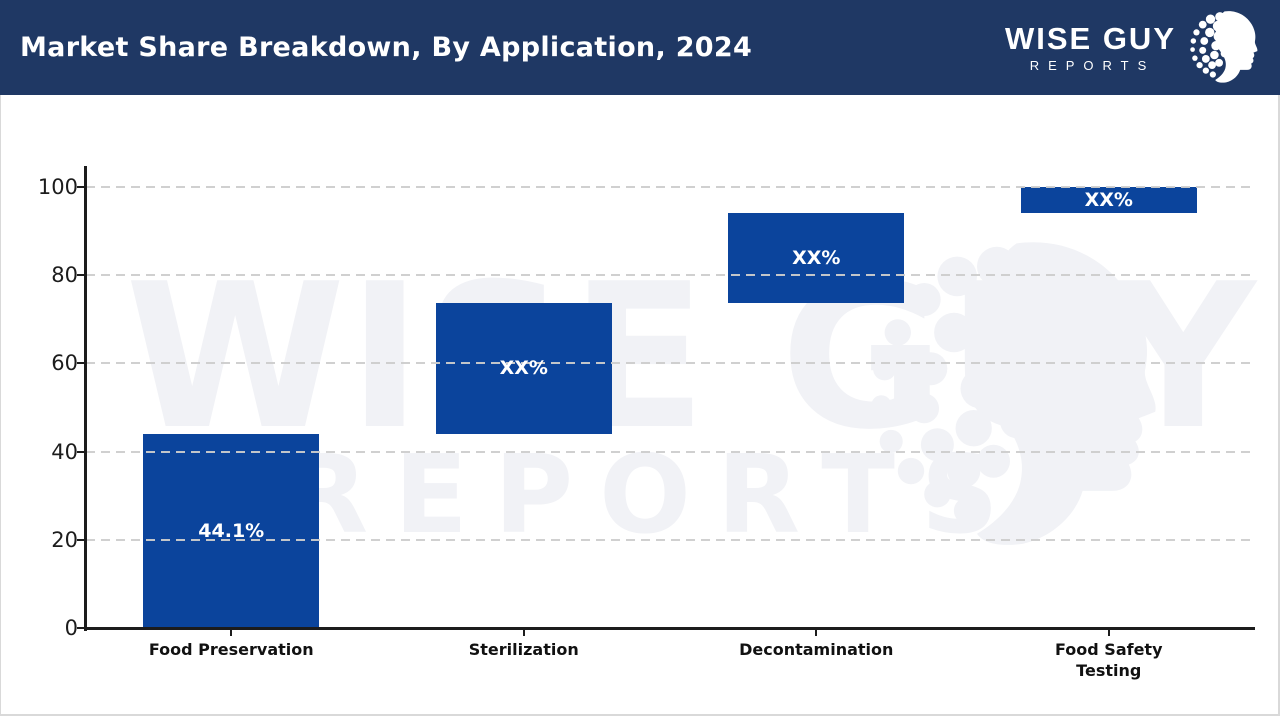  Describe the element at coordinates (1279, 405) in the screenshot. I see `right-border` at that location.